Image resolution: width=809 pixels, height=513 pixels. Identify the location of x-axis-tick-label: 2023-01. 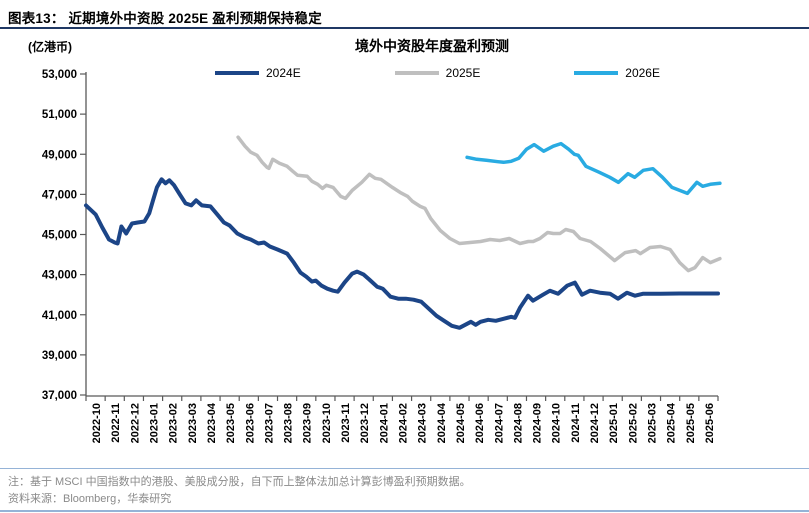
(155, 423).